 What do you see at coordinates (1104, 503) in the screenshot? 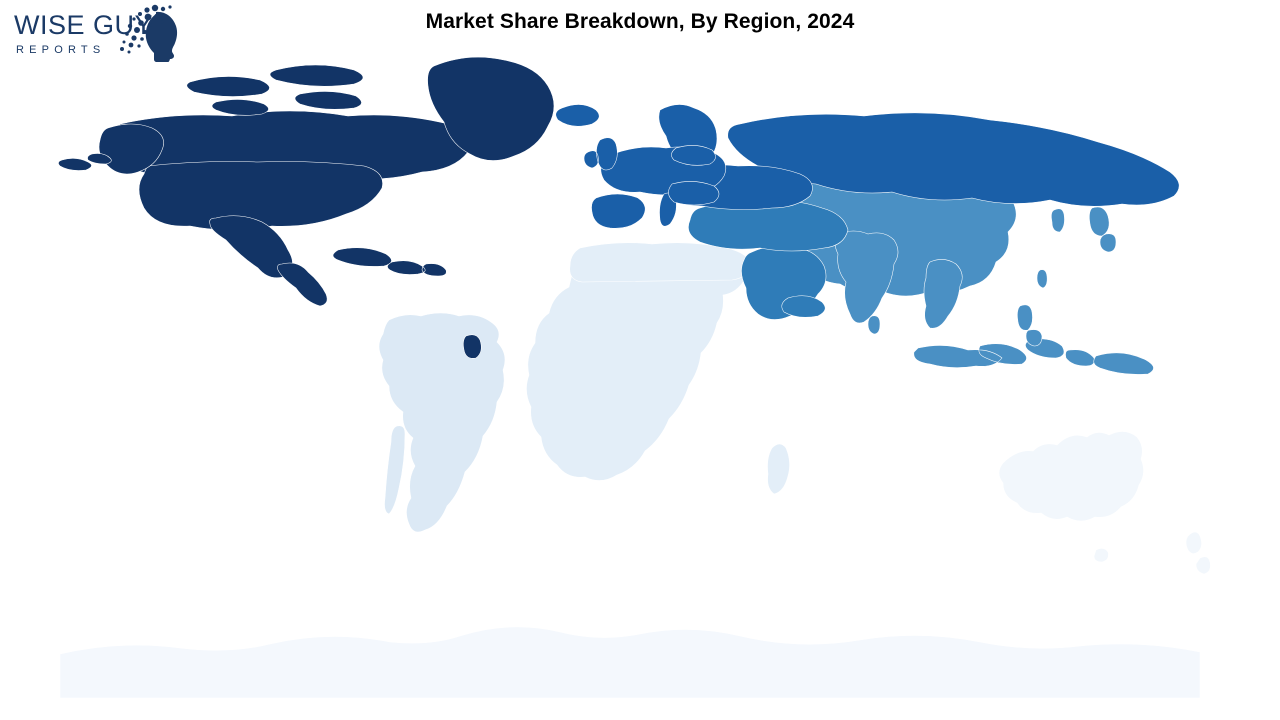
I see `map-region-oceania` at bounding box center [1104, 503].